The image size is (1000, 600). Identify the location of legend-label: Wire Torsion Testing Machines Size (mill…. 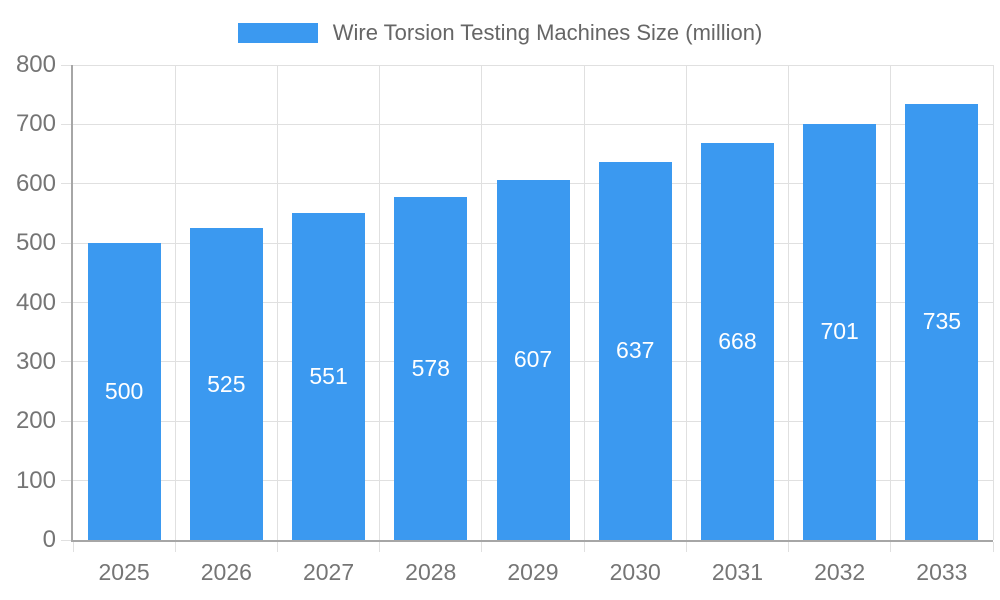
(547, 32).